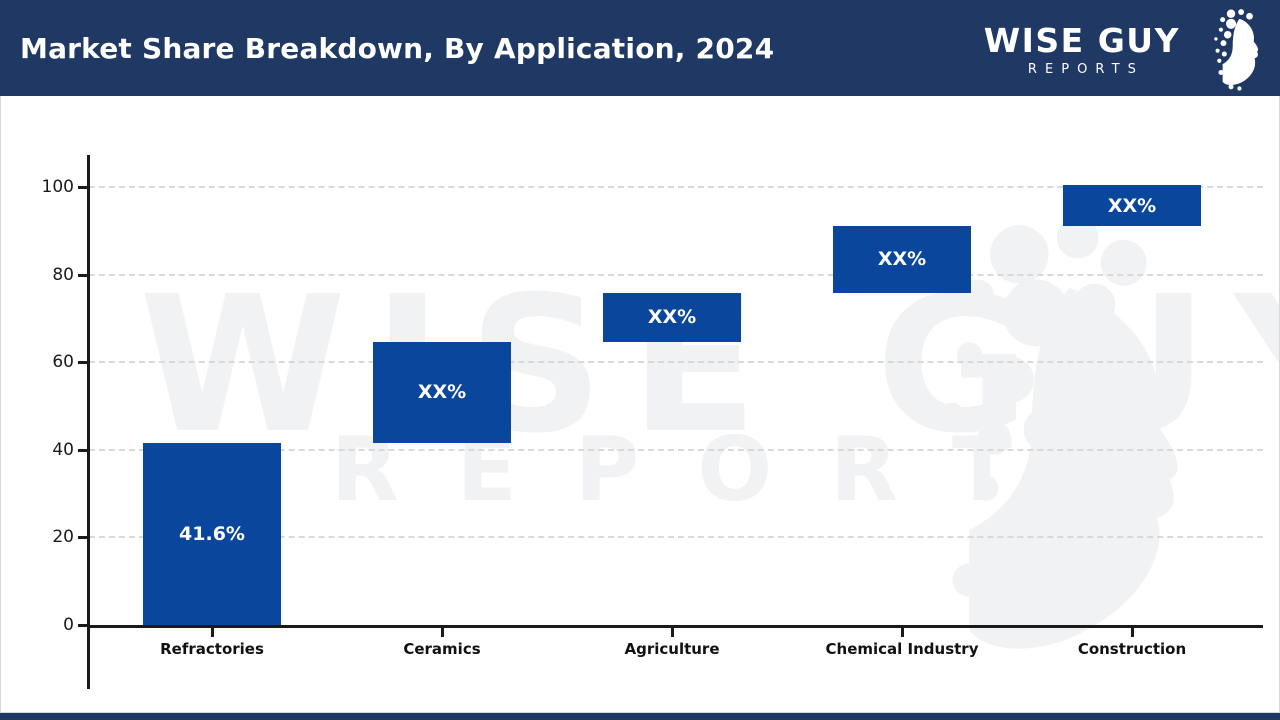  I want to click on x-axis-category-label: Ceramics, so click(442, 649).